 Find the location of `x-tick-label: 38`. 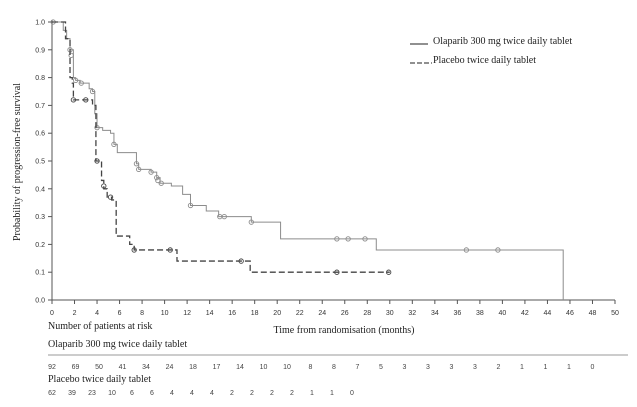

x-tick-label: 38 is located at coordinates (480, 313).